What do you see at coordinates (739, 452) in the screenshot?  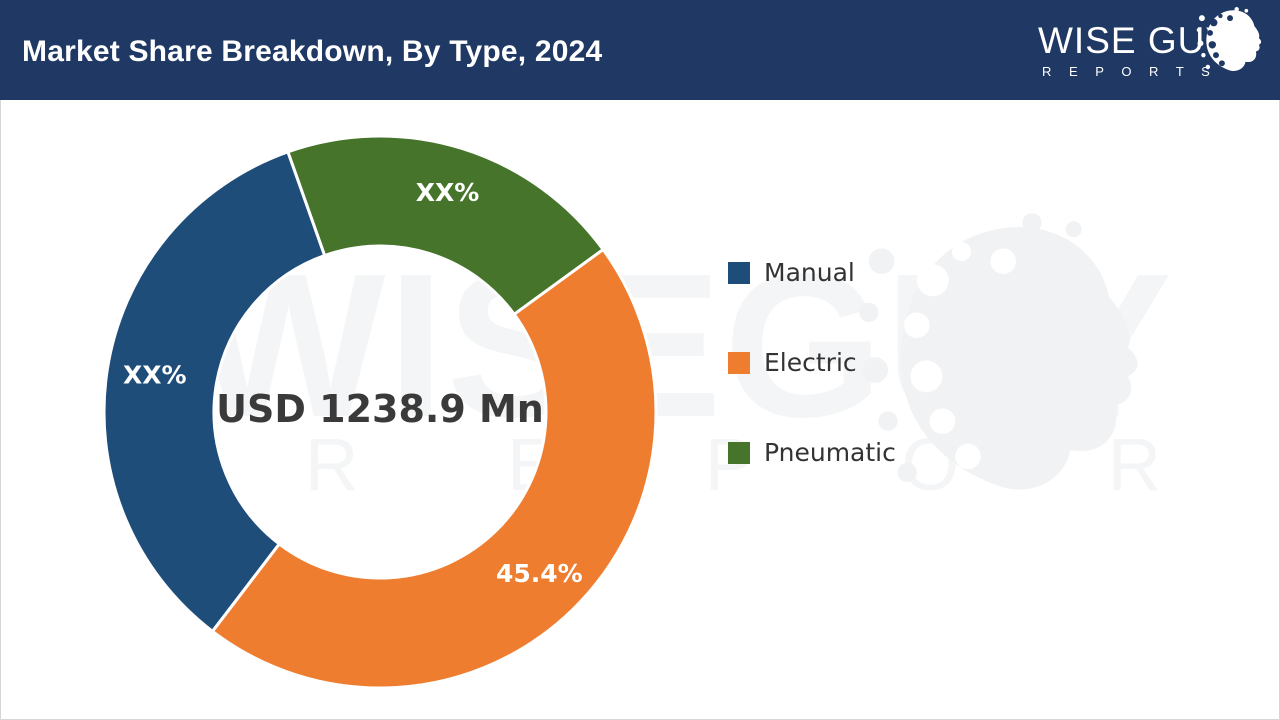 I see `legend-marker-pneumatic` at bounding box center [739, 452].